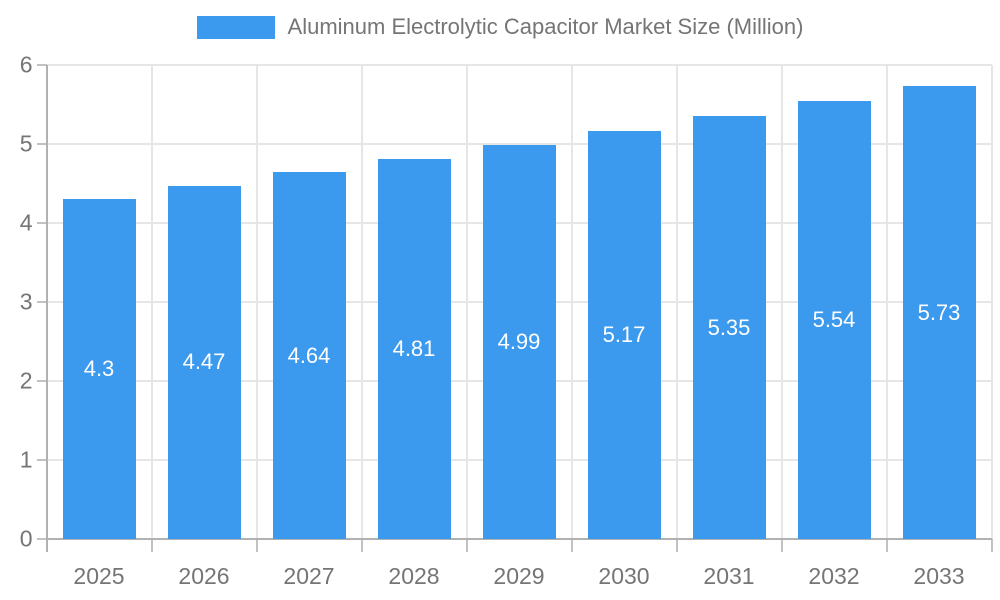 This screenshot has height=600, width=1000. I want to click on y-axis-label: 4, so click(26, 222).